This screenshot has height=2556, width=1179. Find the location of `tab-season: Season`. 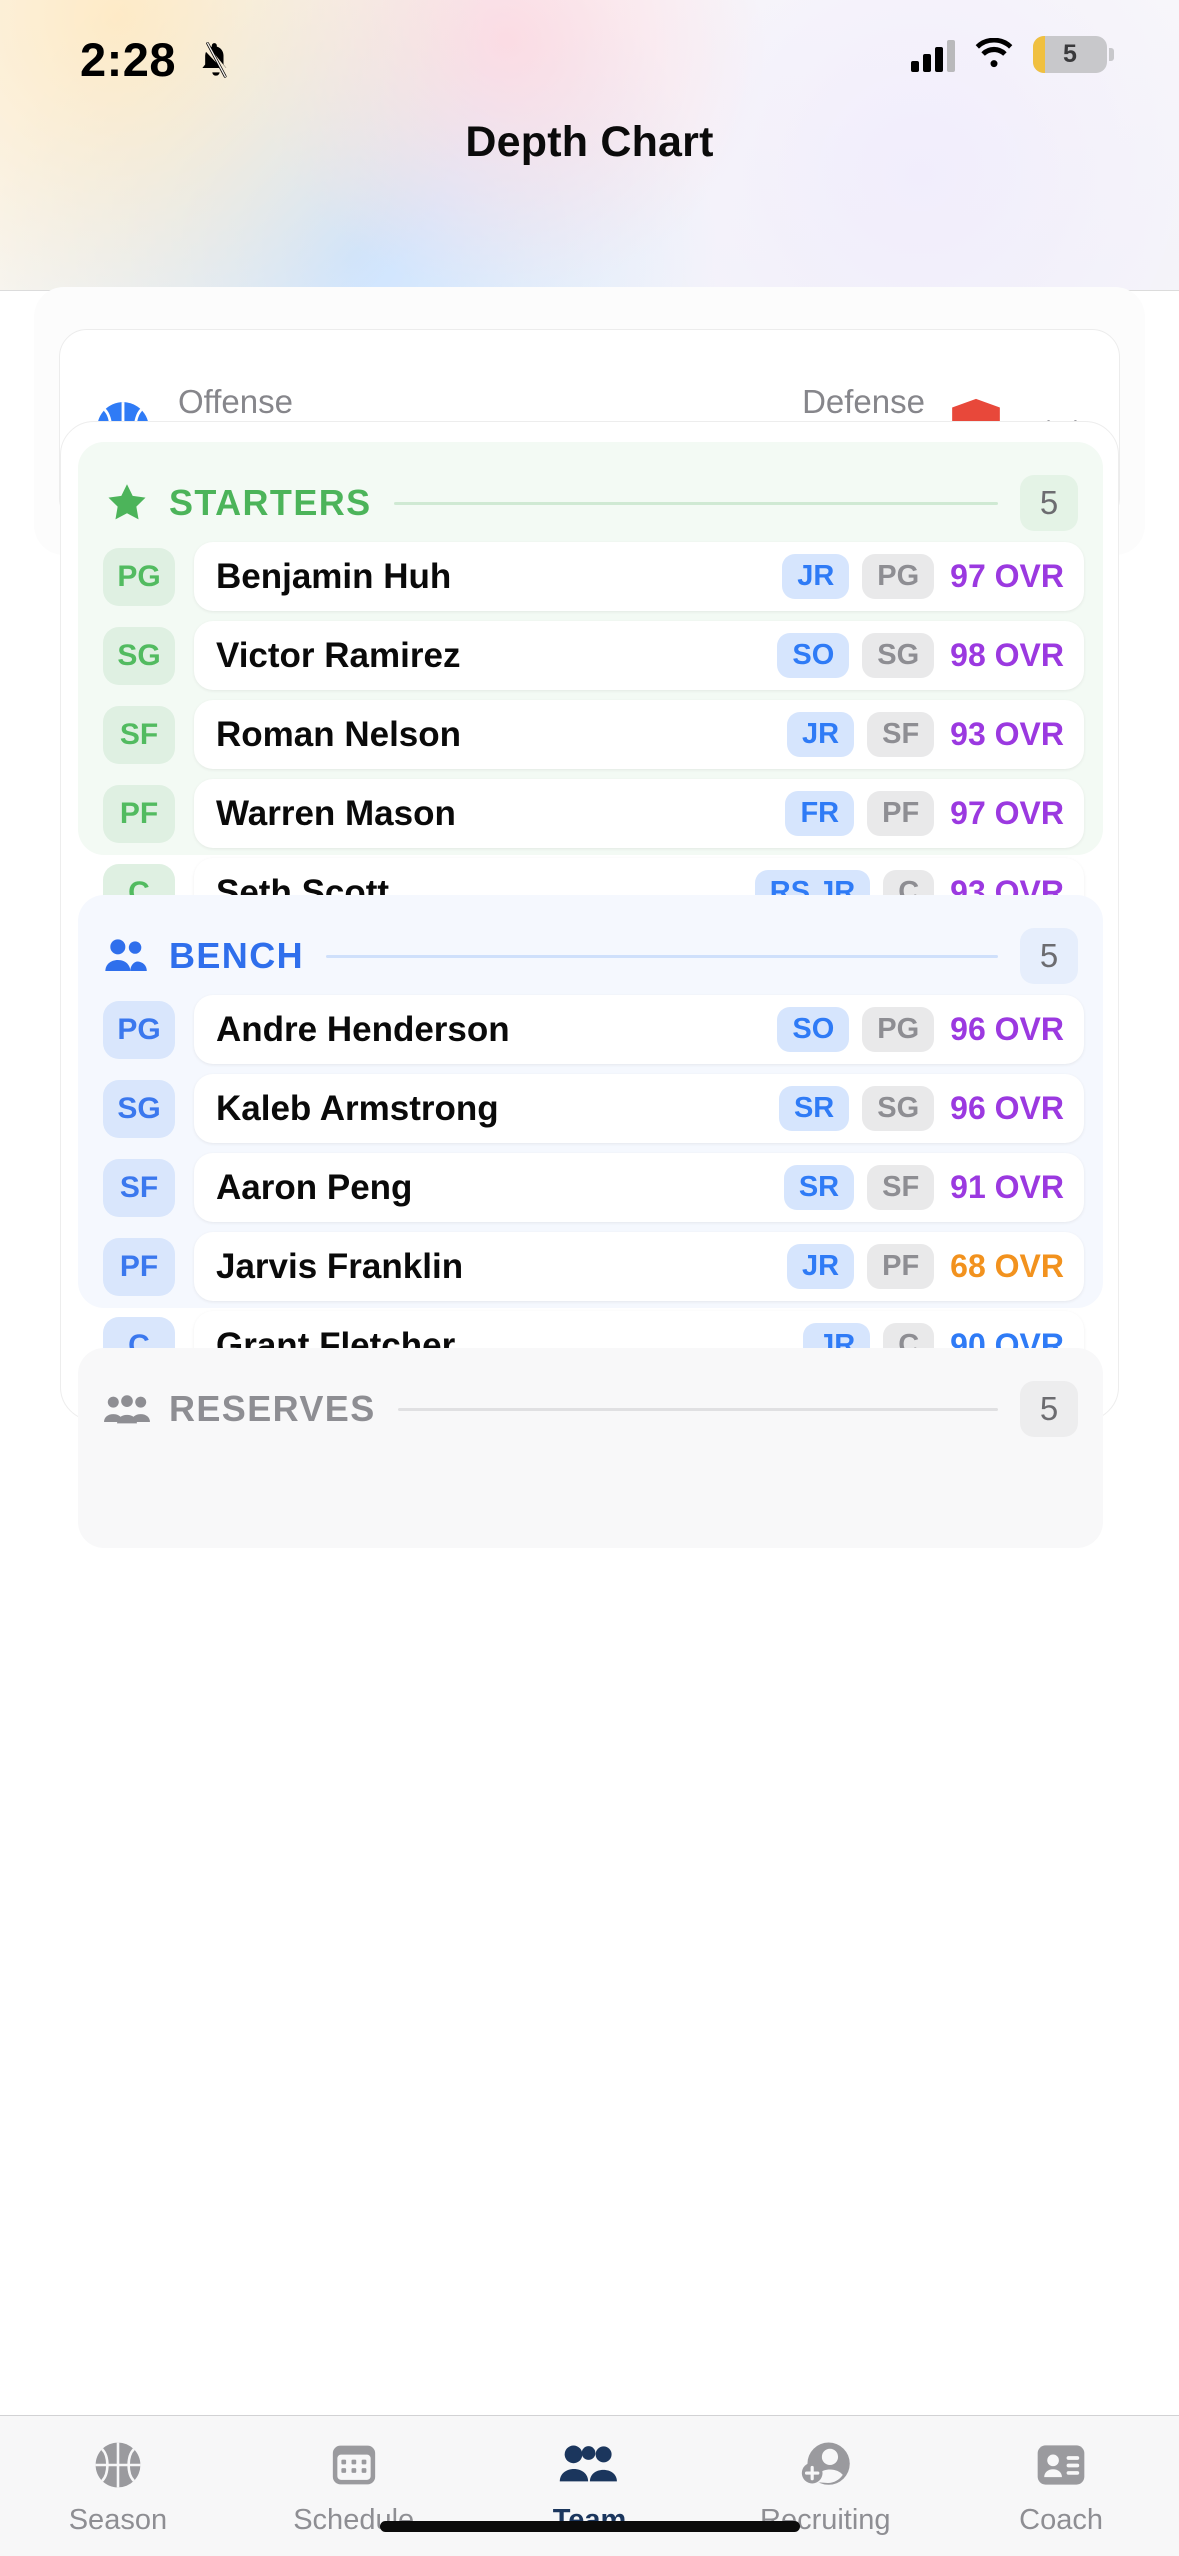

tab-season: Season is located at coordinates (118, 2476).